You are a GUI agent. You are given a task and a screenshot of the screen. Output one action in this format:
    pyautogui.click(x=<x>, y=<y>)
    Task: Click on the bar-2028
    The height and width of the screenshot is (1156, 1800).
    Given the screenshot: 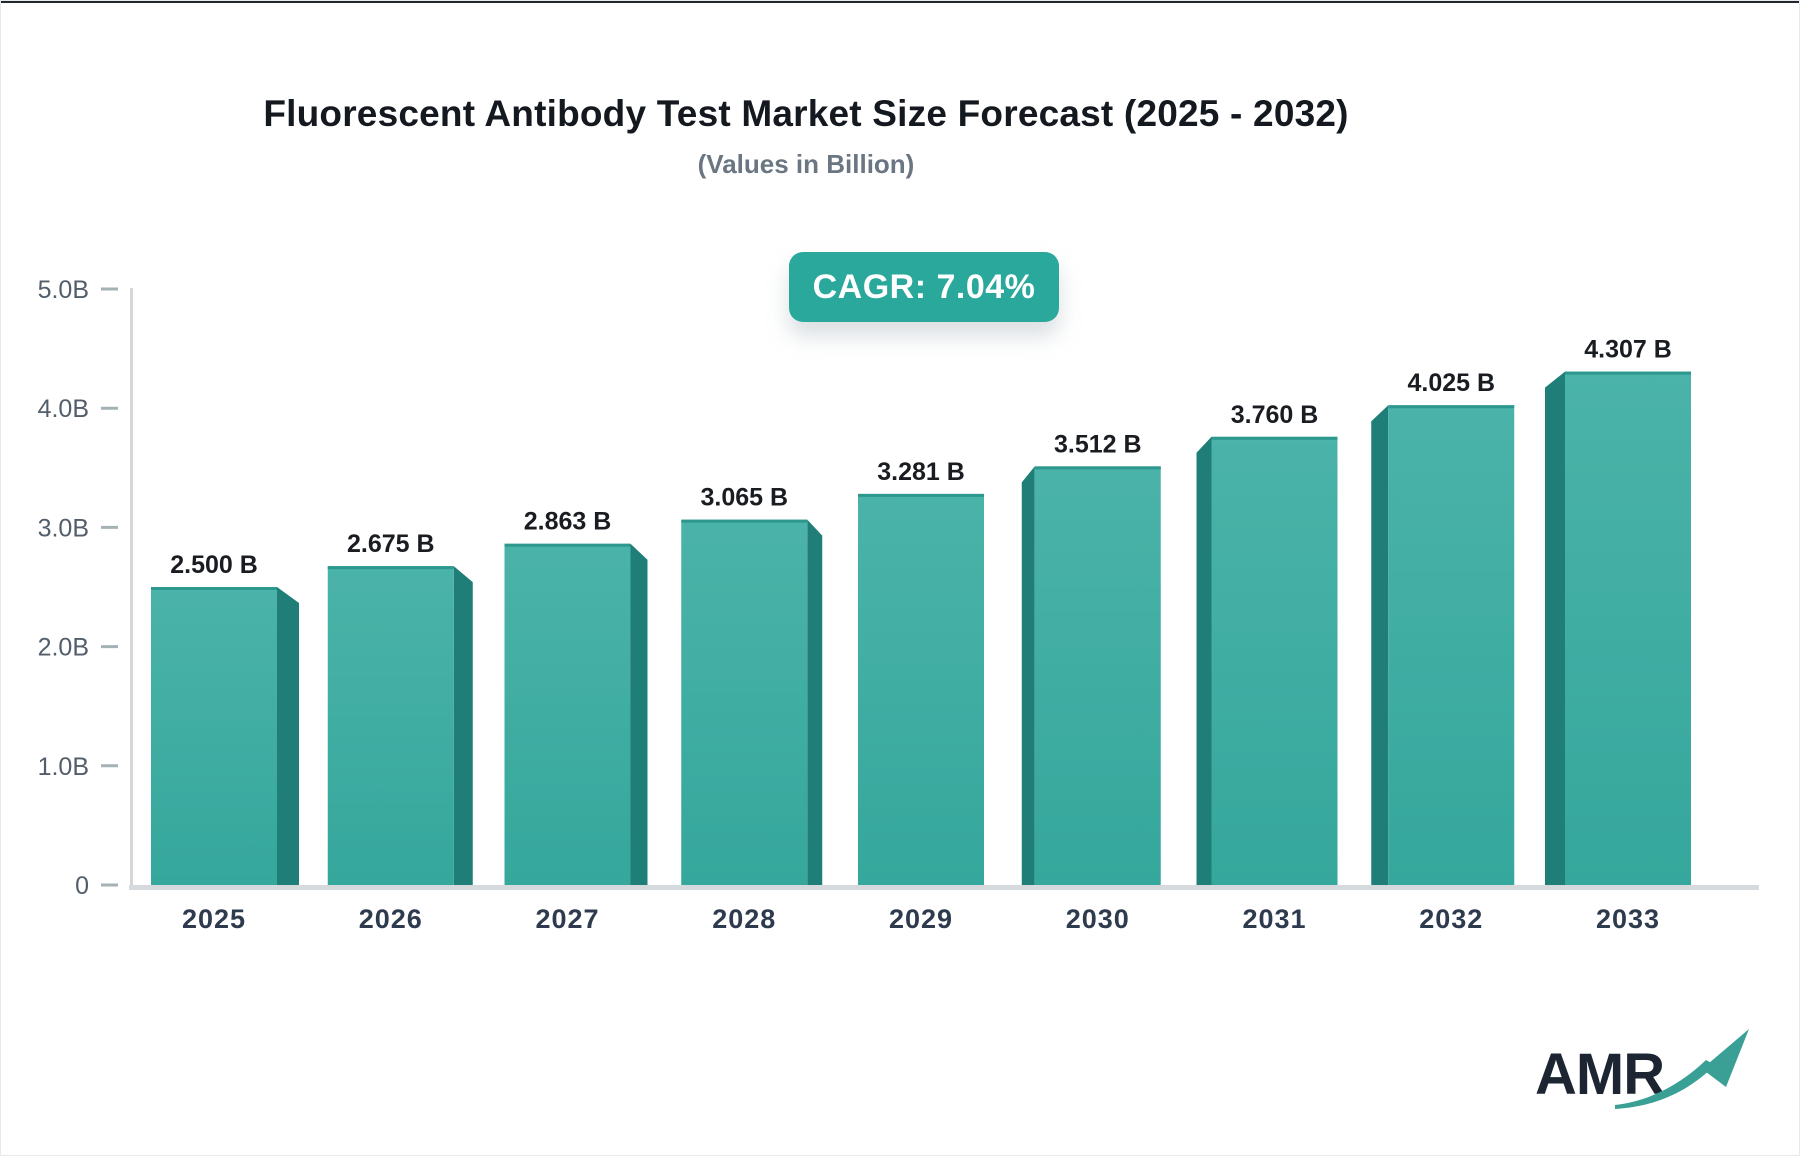 What is the action you would take?
    pyautogui.click(x=744, y=702)
    